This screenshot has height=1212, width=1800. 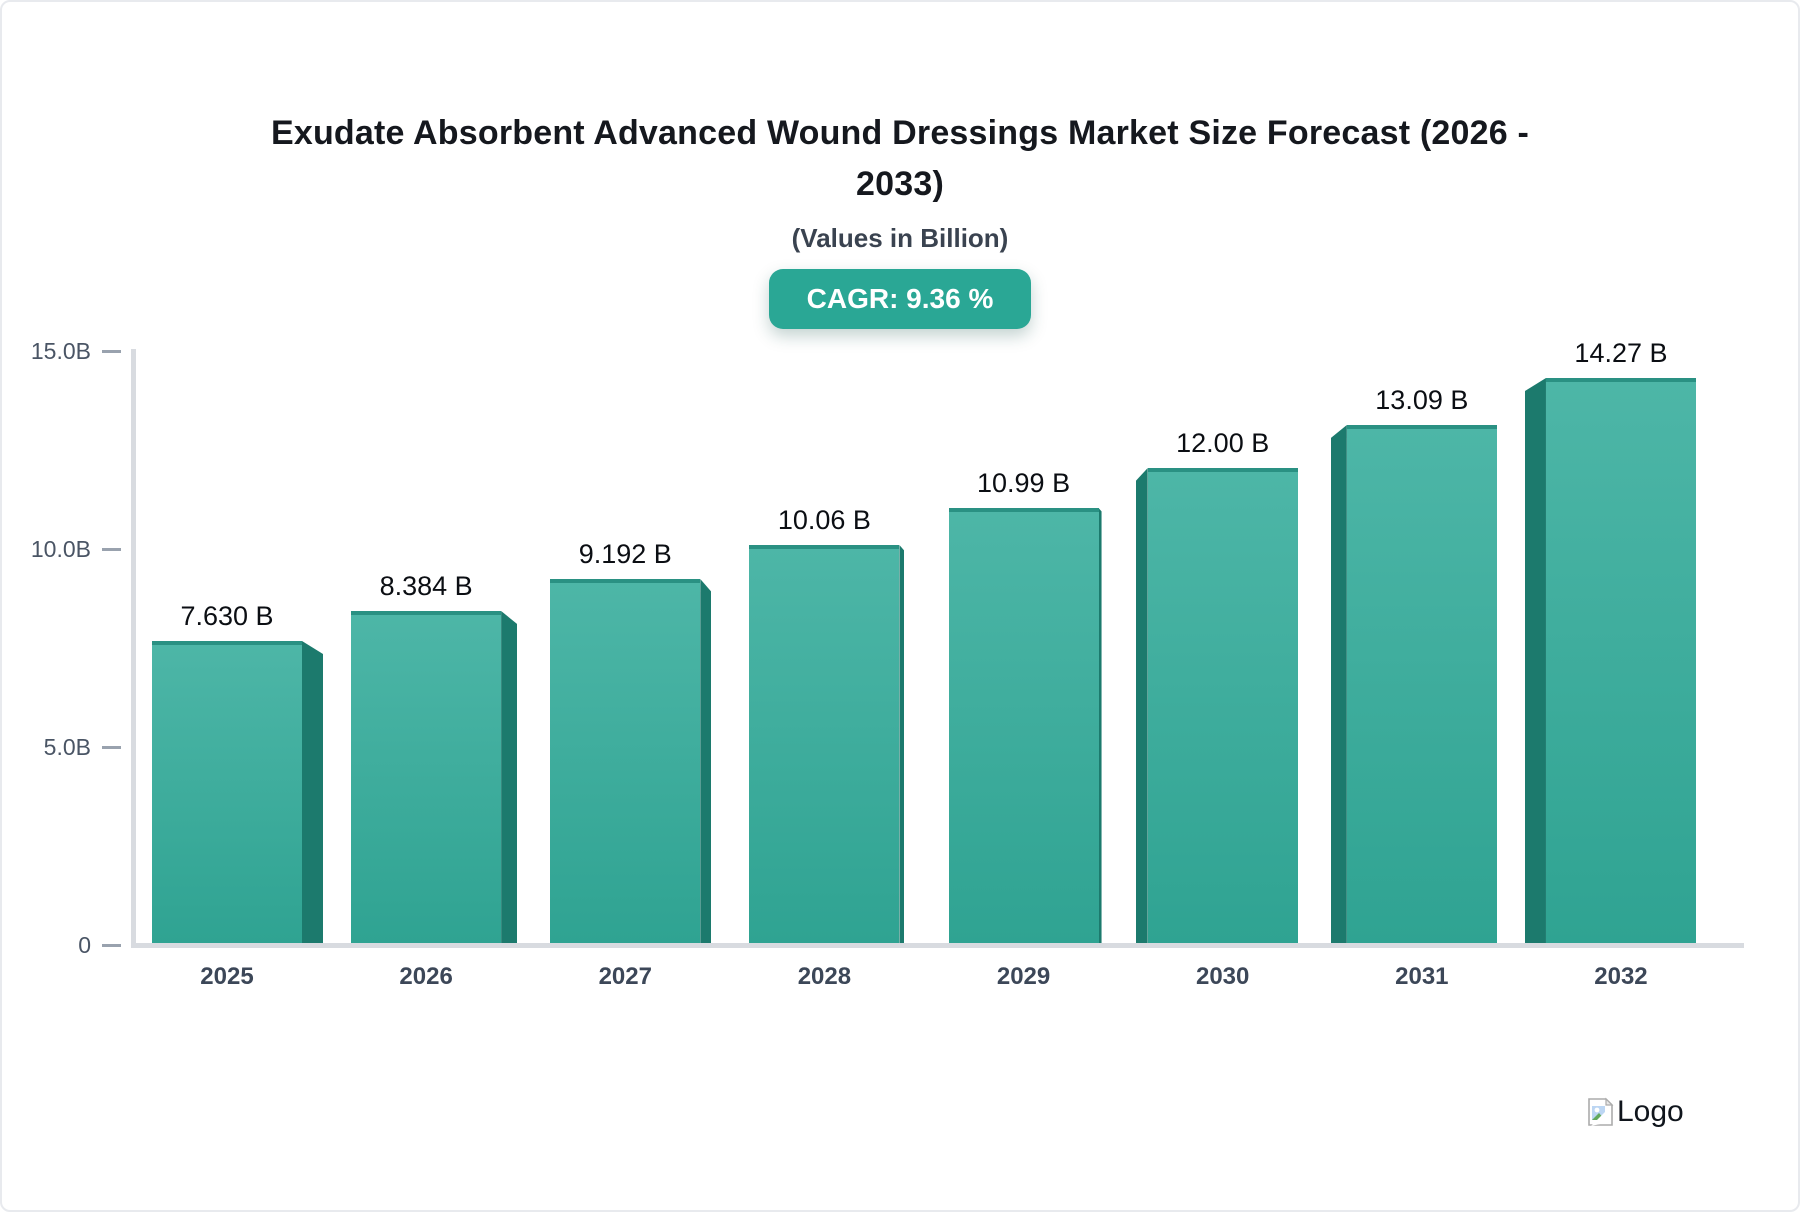 What do you see at coordinates (1223, 443) in the screenshot?
I see `bar-value-label: 12.00 B` at bounding box center [1223, 443].